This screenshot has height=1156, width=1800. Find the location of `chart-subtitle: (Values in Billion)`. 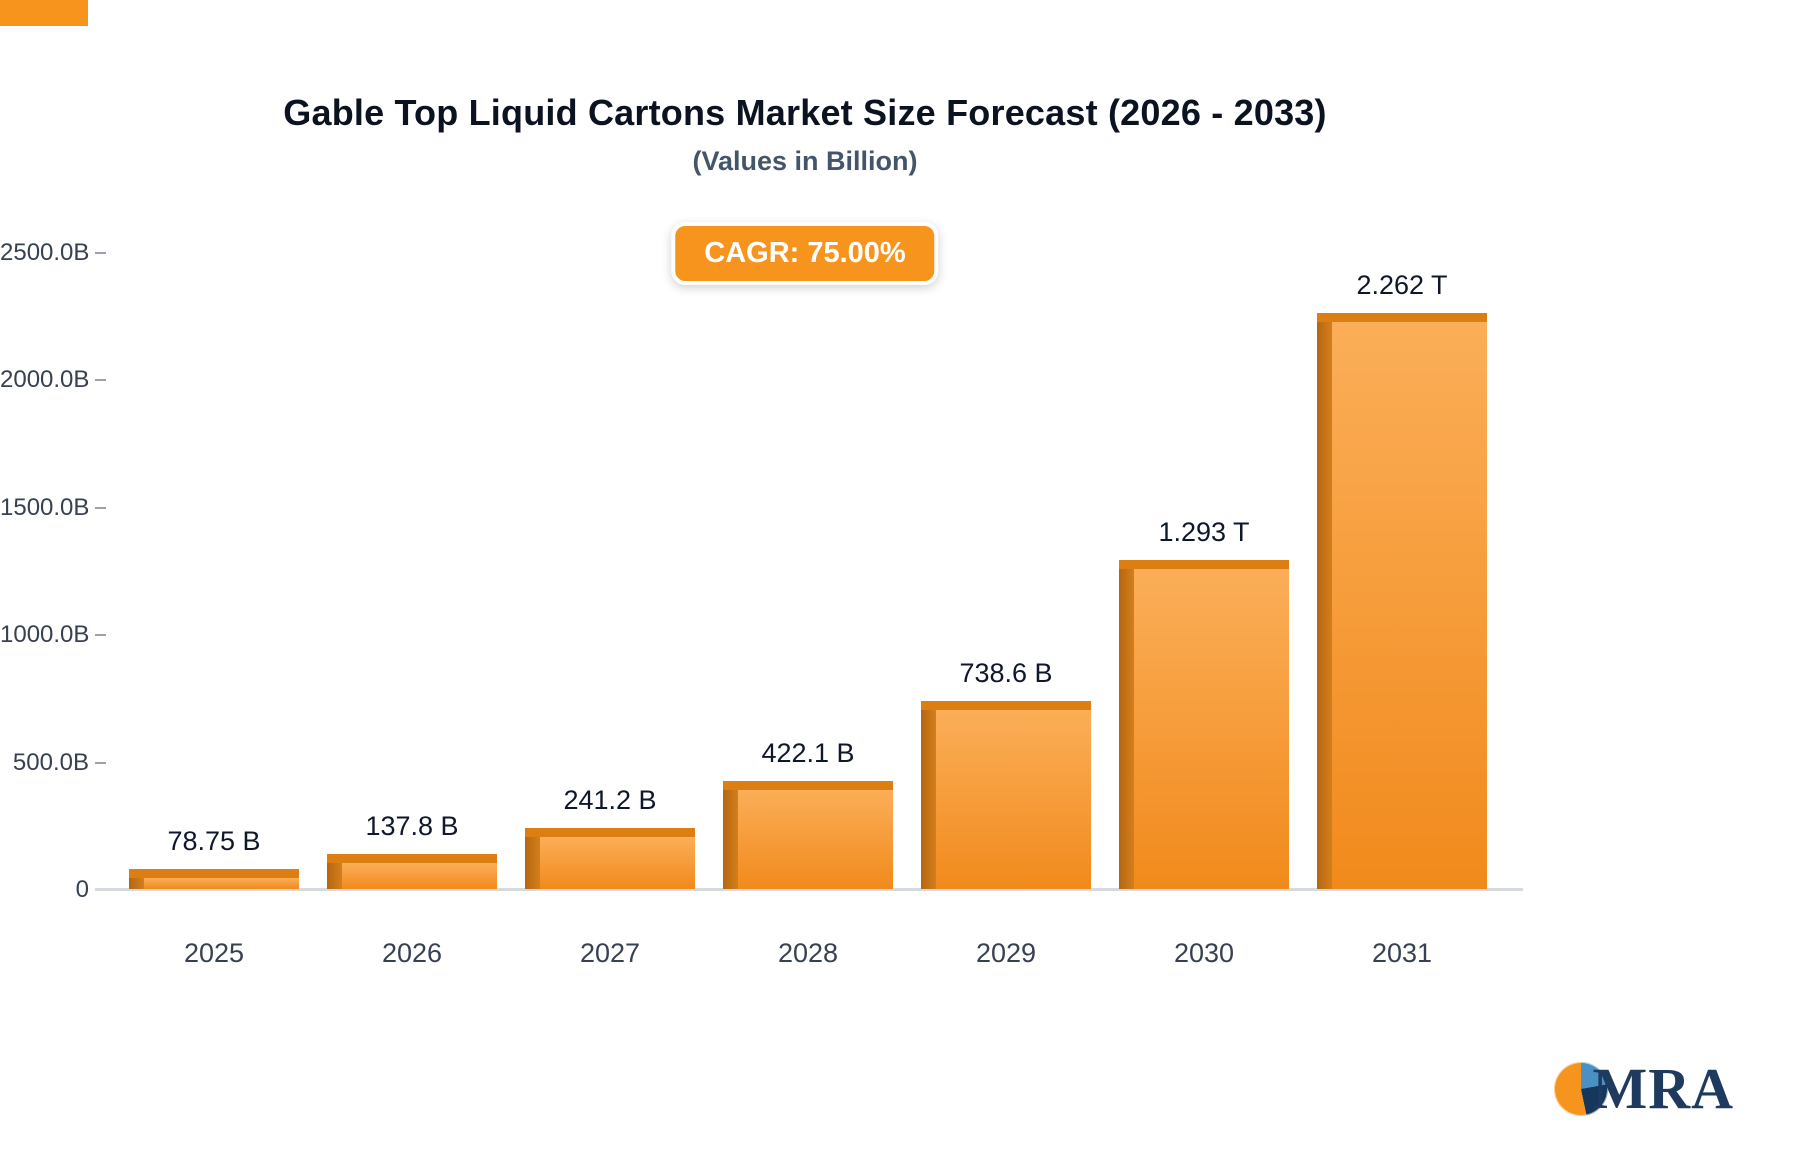

chart-subtitle: (Values in Billion) is located at coordinates (805, 161).